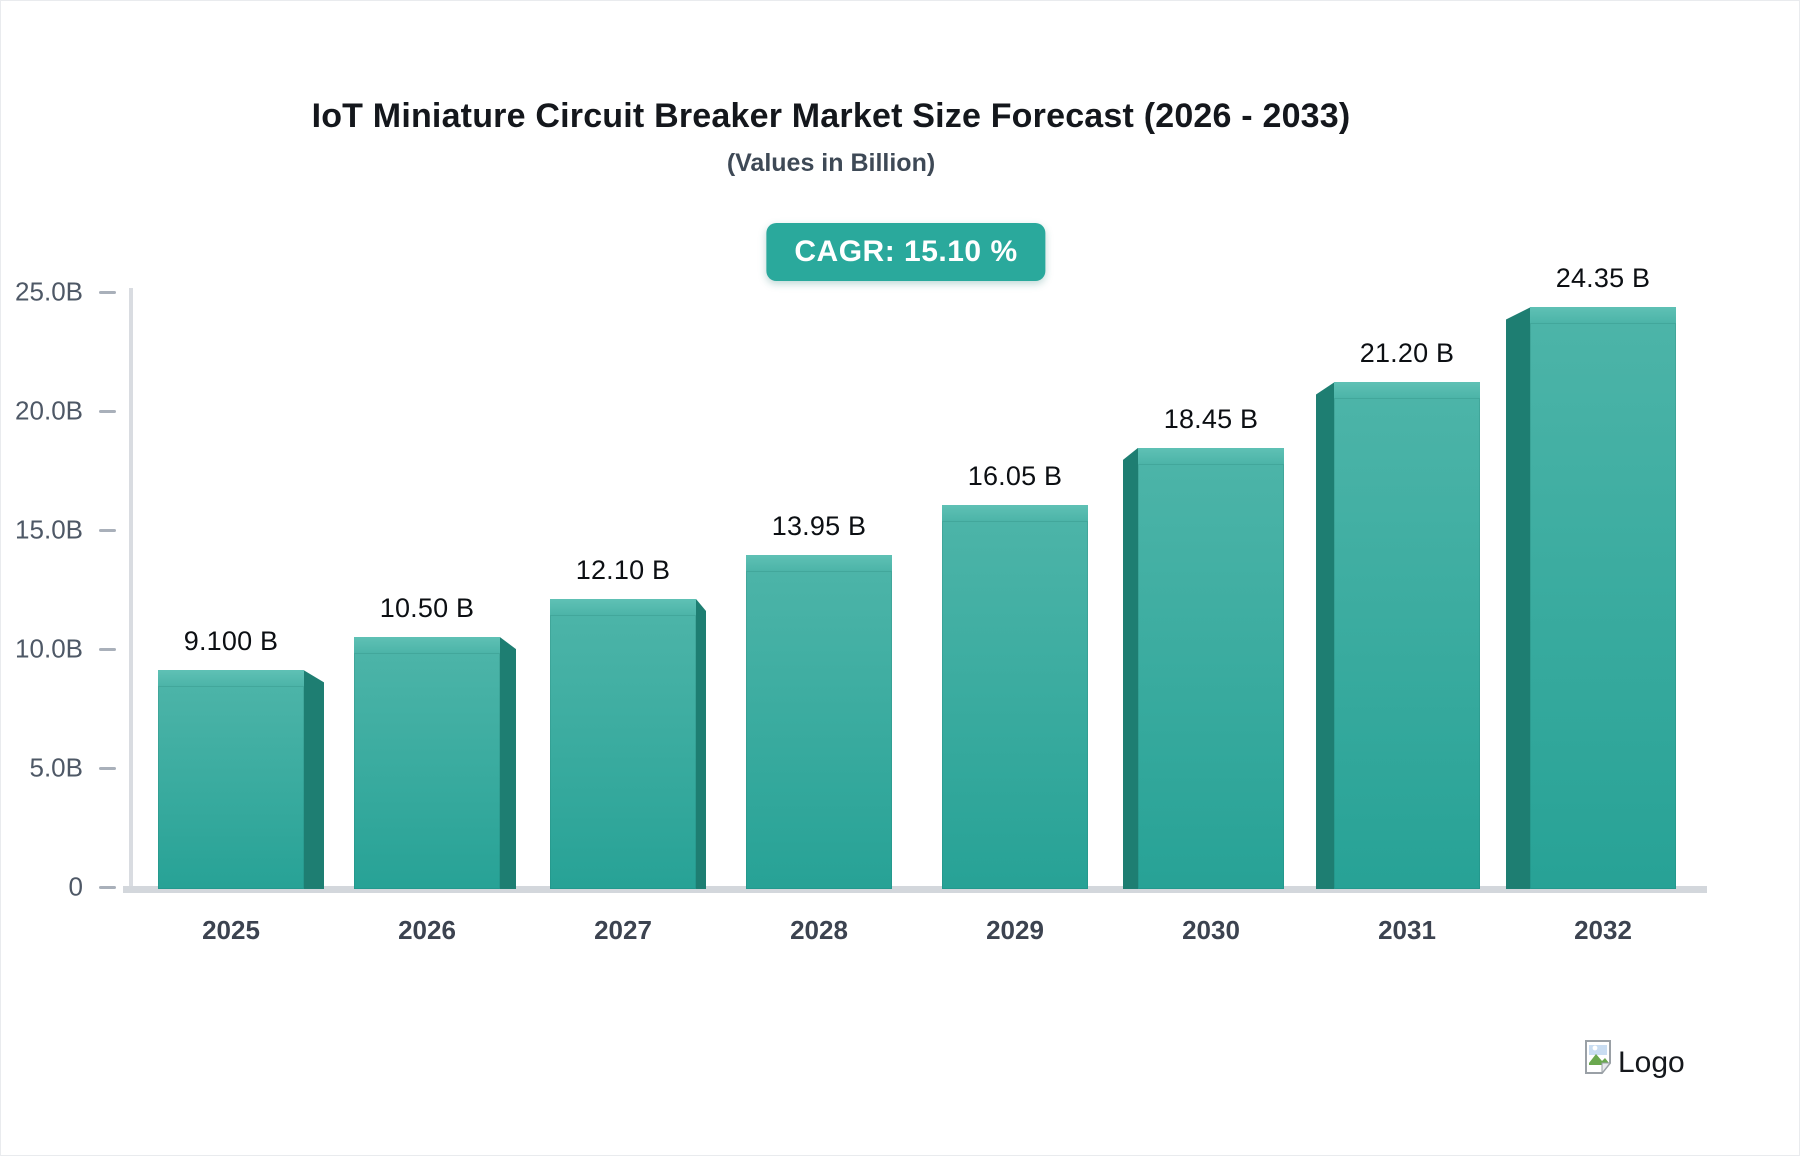  What do you see at coordinates (49, 648) in the screenshot?
I see `y-axis-label: 10.0B` at bounding box center [49, 648].